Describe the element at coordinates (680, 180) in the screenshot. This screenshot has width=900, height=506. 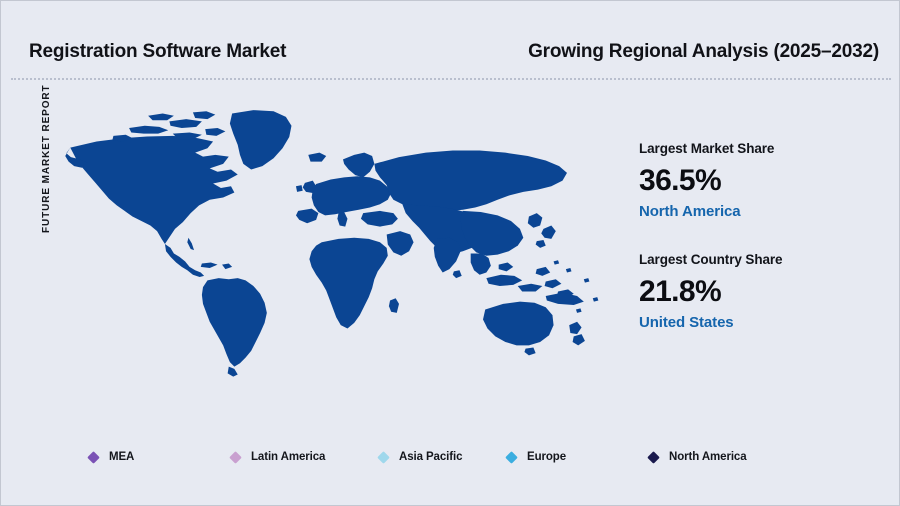
I see `stat-value: 36.5%` at that location.